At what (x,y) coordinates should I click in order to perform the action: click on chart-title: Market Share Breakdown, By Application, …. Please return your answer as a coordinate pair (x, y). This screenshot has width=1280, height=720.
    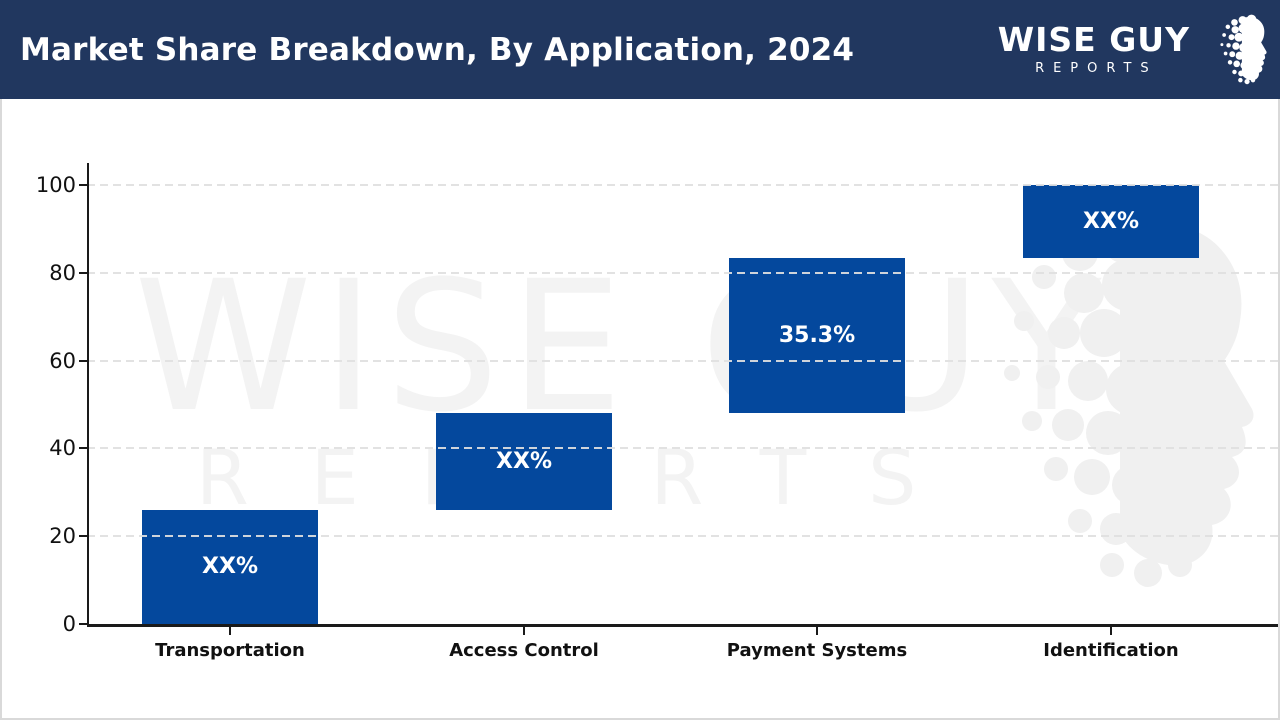
    Looking at the image, I should click on (437, 49).